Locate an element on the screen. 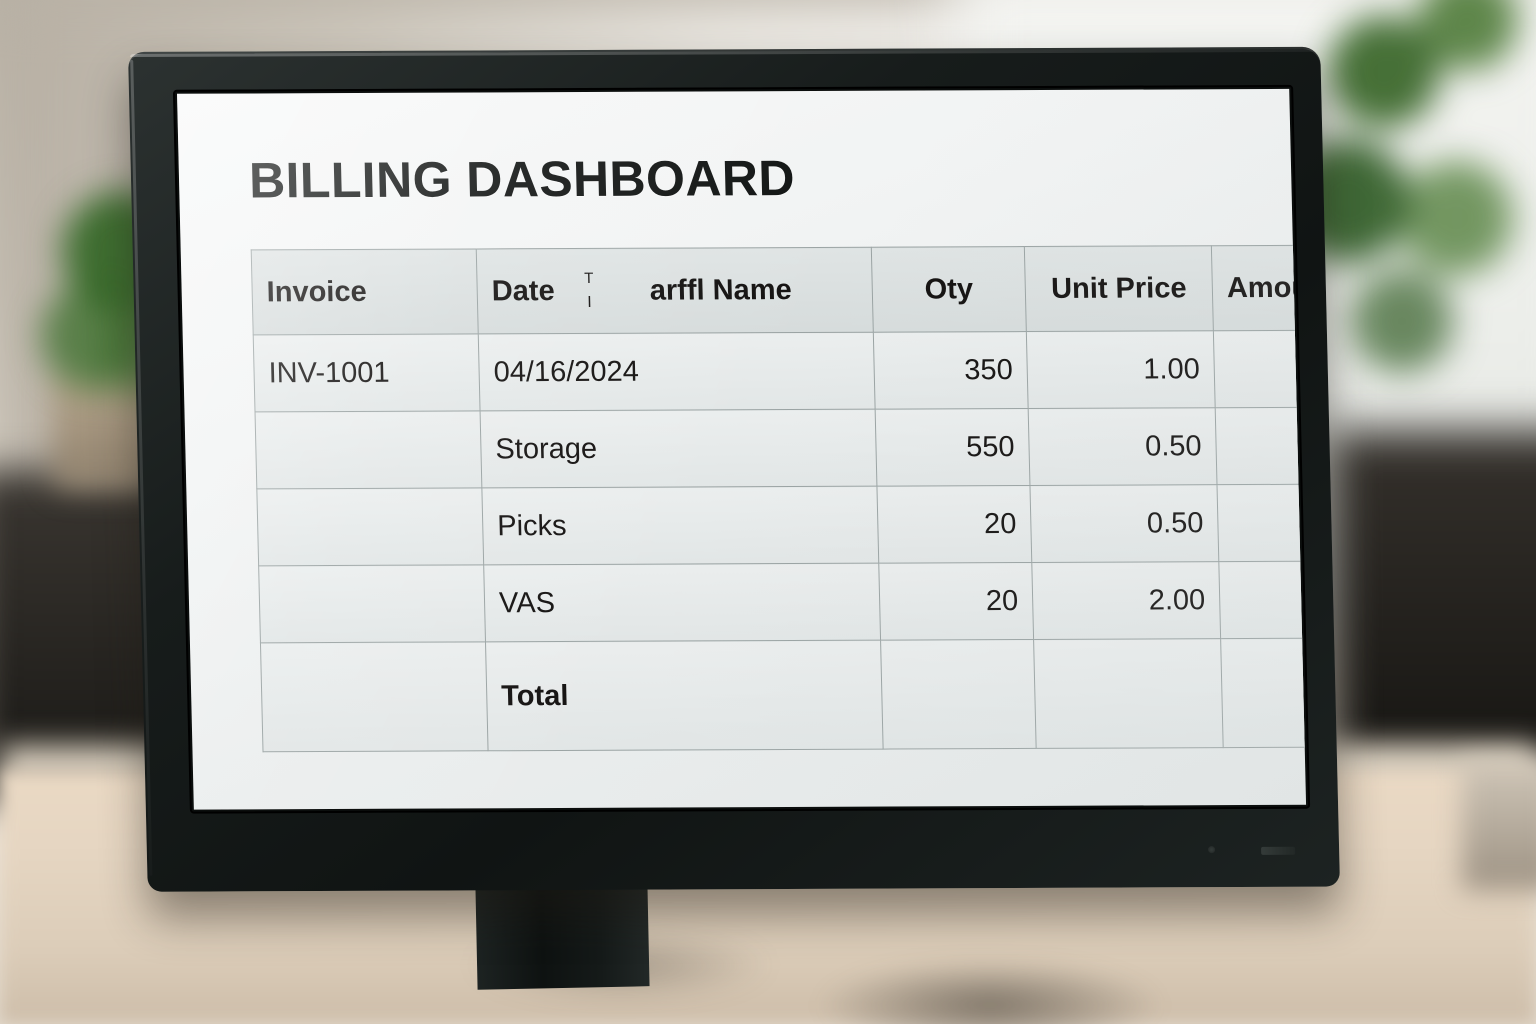  column-header-description: Date T I arffl Name is located at coordinates (675, 290).